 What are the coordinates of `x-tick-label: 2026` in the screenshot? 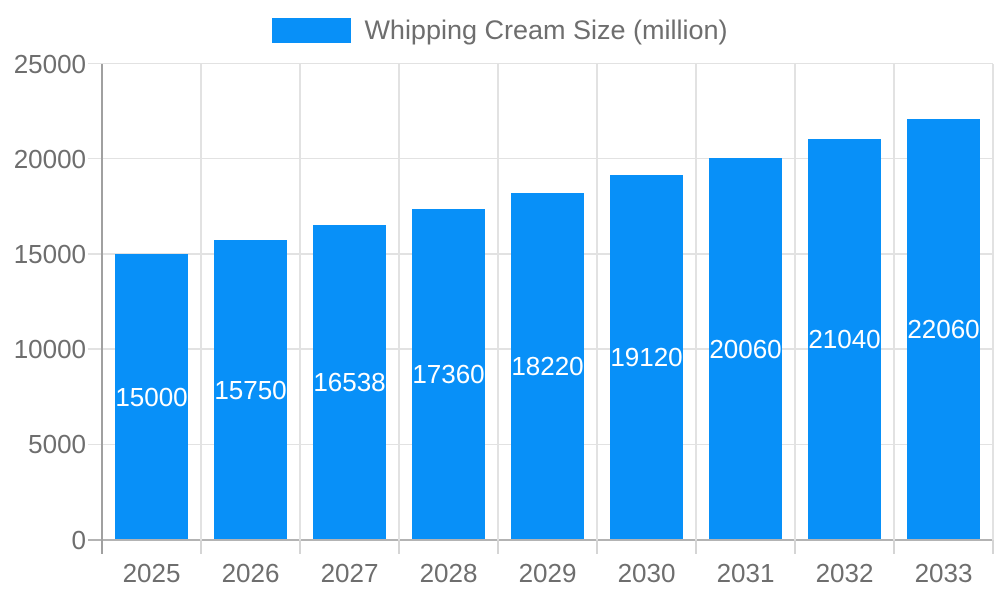 It's located at (250, 573).